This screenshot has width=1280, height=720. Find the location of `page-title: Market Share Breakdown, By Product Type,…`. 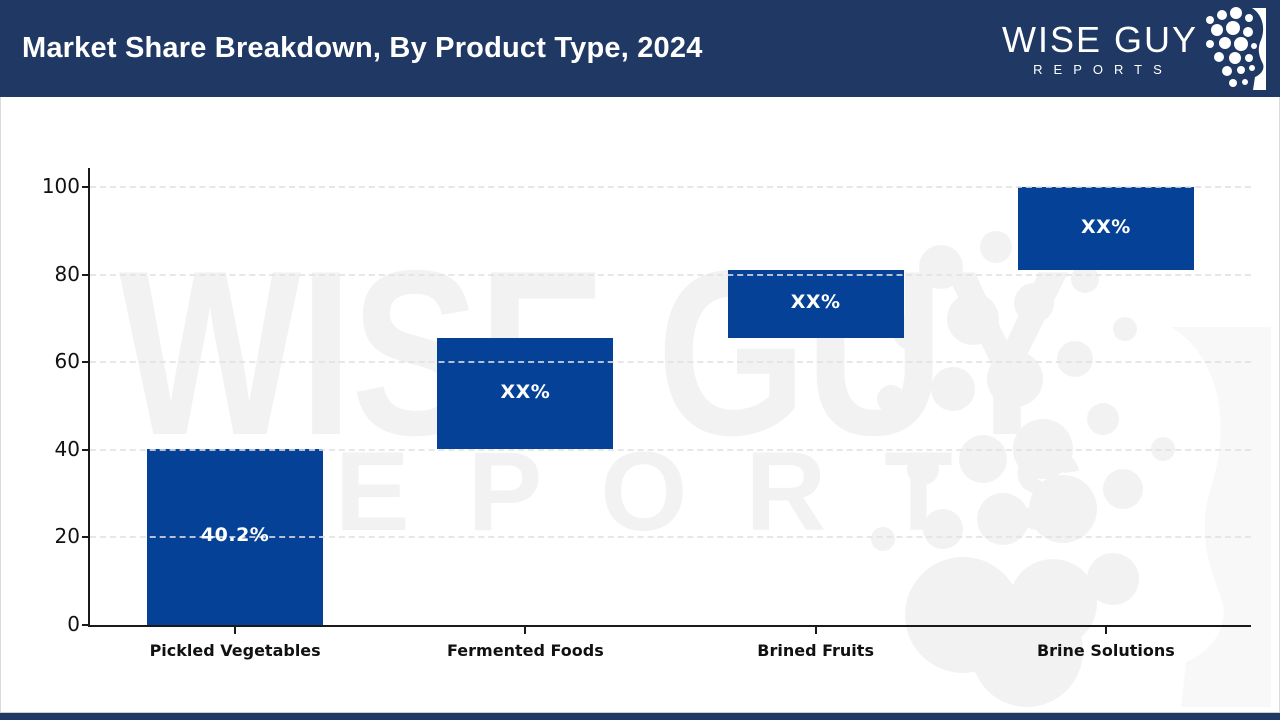

page-title: Market Share Breakdown, By Product Type,… is located at coordinates (362, 48).